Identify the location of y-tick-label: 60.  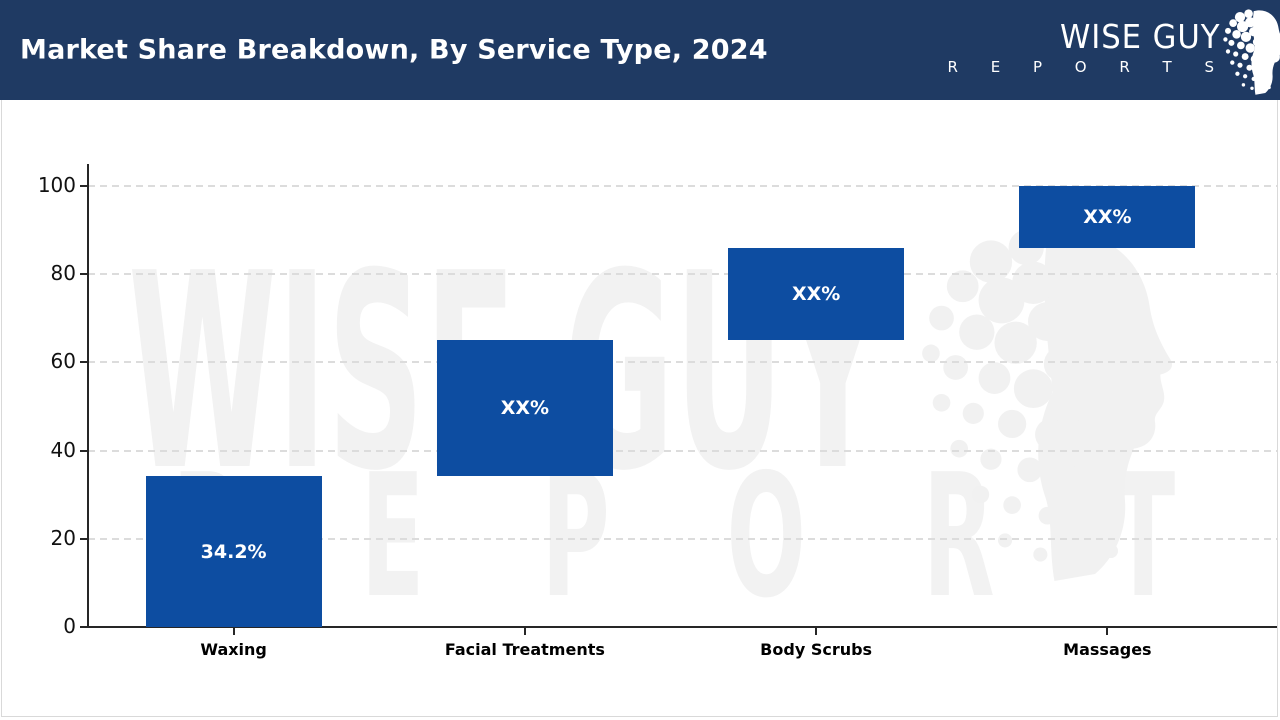
(63, 361).